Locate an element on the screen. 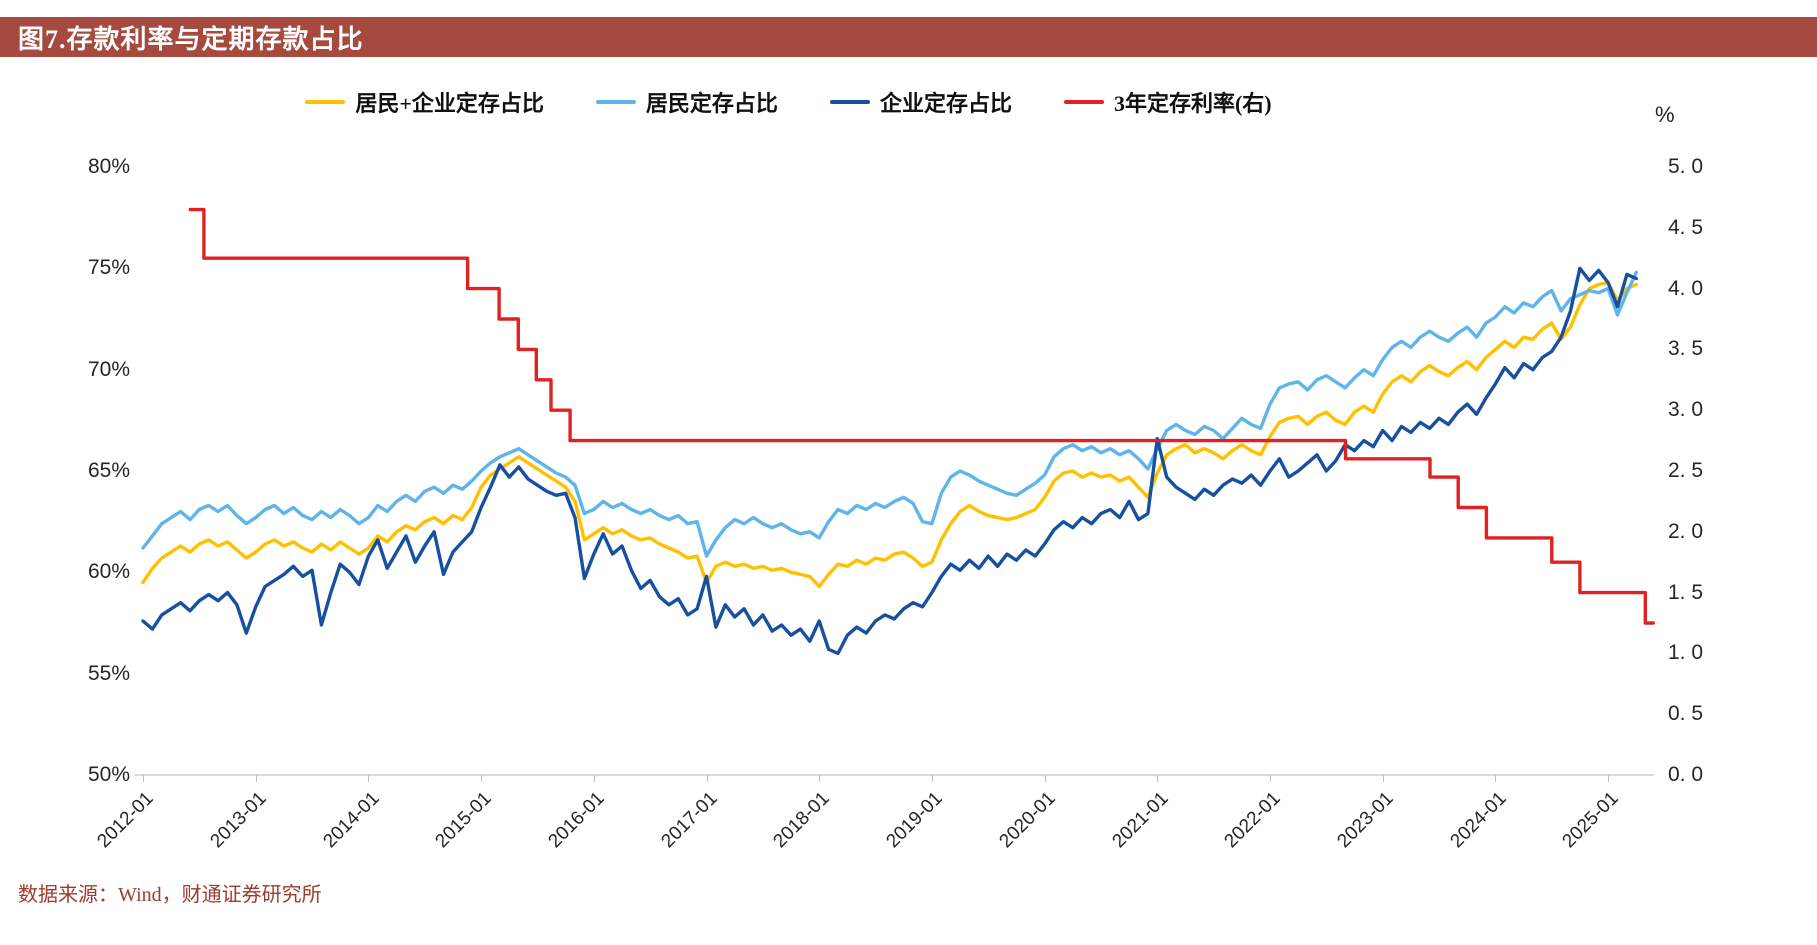 This screenshot has height=945, width=1817. left-axis-tick-label: 50% is located at coordinates (108, 774).